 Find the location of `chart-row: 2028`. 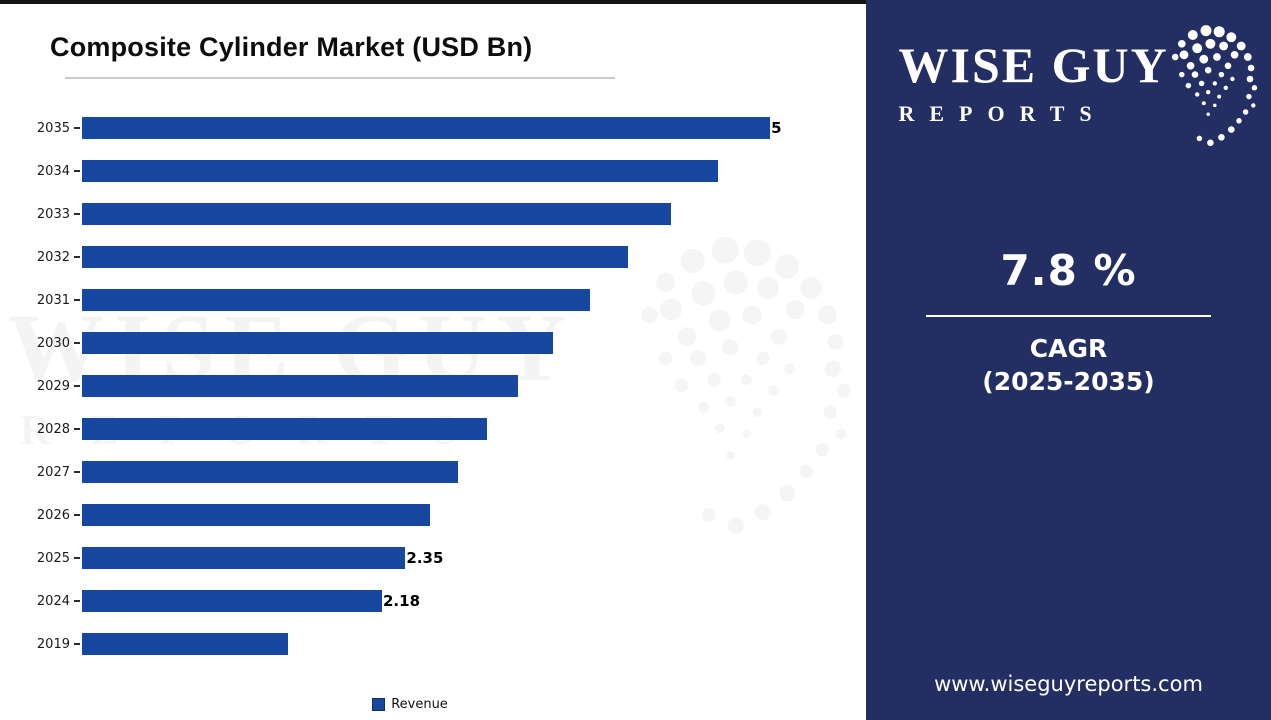

chart-row: 2028 is located at coordinates (426, 429).